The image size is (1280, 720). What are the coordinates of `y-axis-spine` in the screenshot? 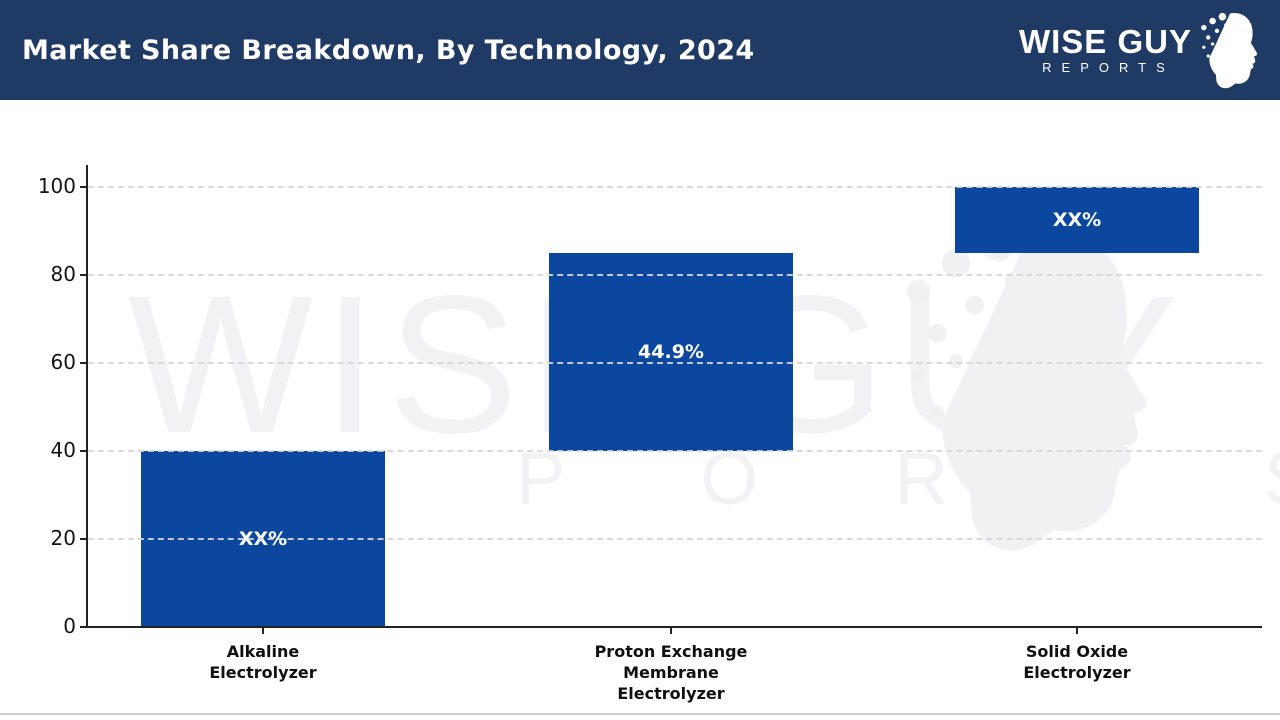 It's located at (87, 396).